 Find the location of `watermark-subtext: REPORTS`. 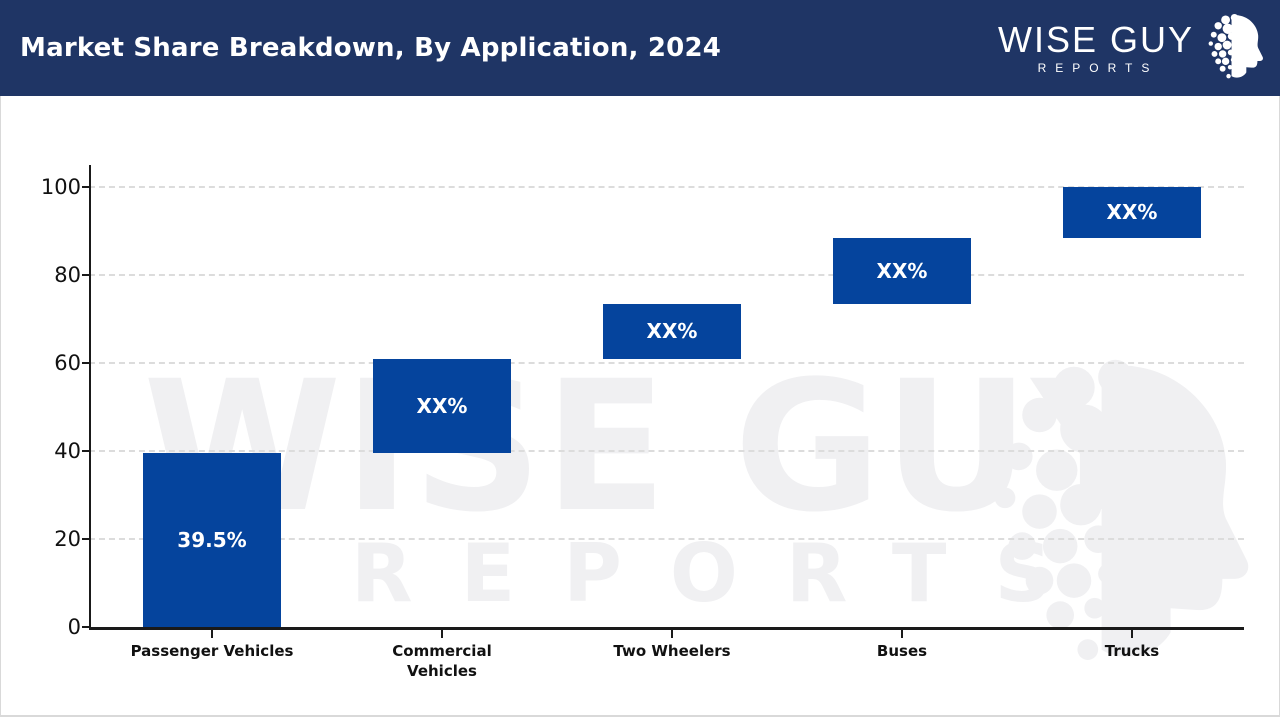

watermark-subtext: REPORTS is located at coordinates (726, 573).